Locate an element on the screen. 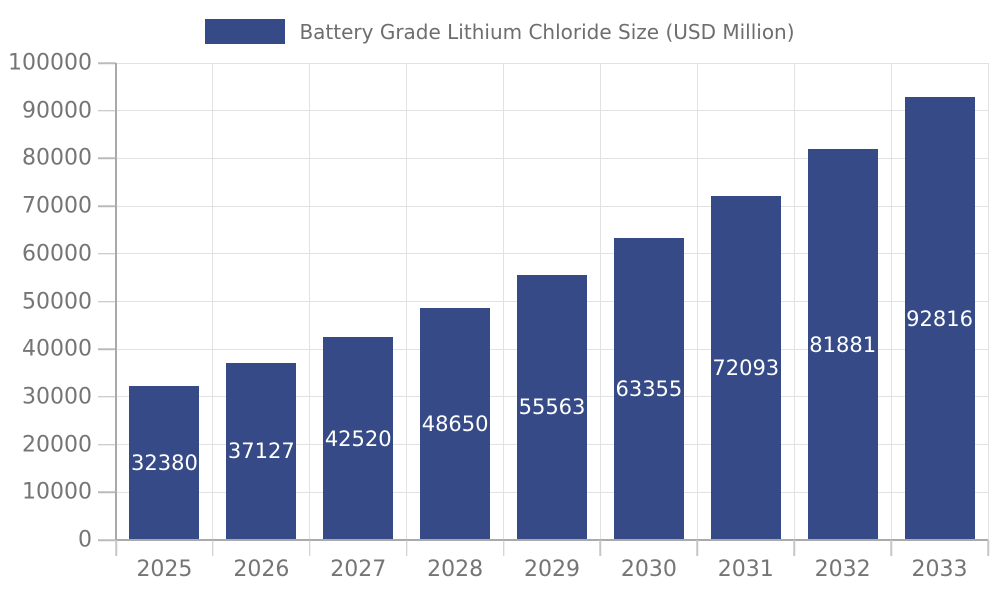 This screenshot has width=1000, height=600. x-tick-label-2031: 2031 is located at coordinates (745, 569).